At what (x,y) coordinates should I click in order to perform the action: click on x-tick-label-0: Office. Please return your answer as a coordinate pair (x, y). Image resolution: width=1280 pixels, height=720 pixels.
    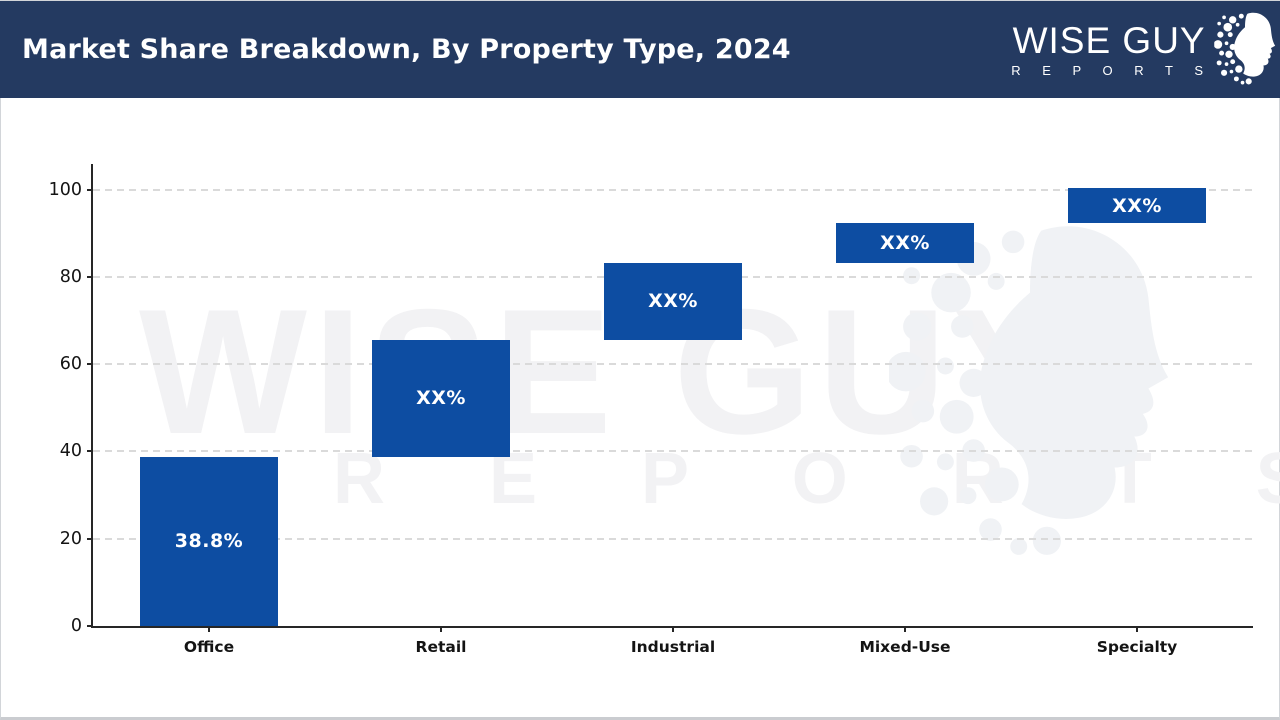
    Looking at the image, I should click on (209, 647).